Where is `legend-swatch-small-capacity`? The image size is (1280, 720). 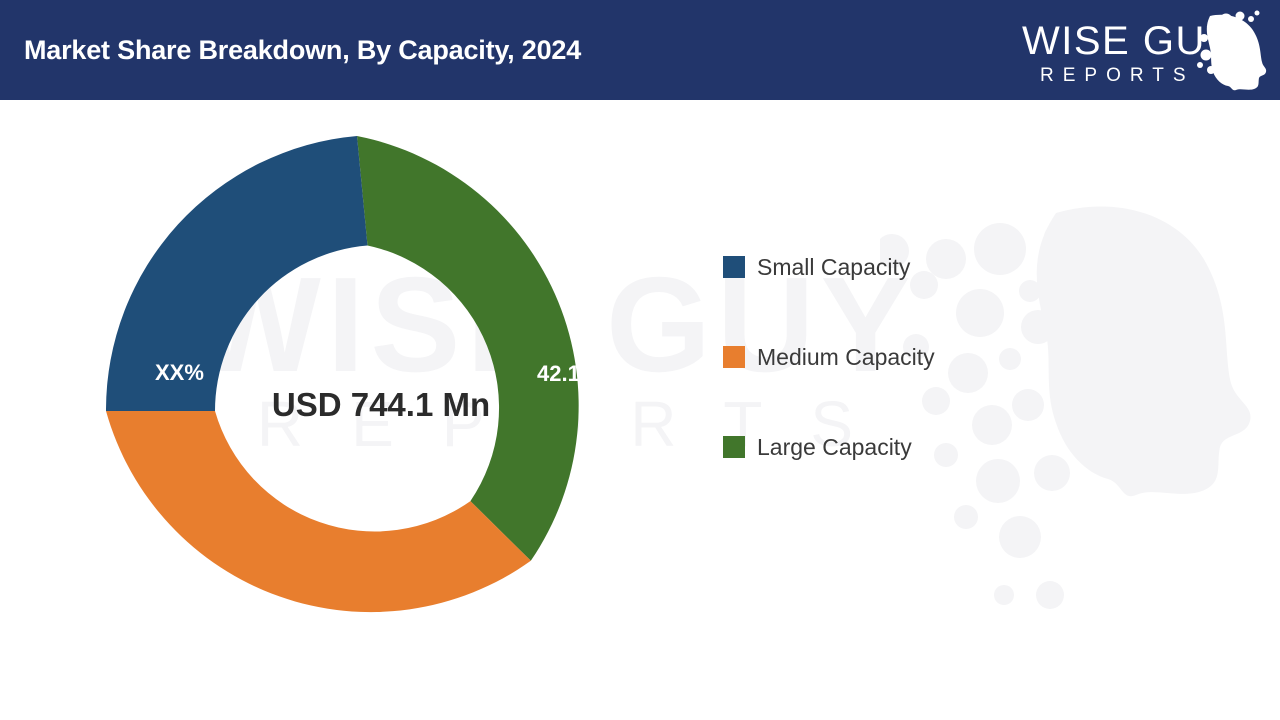
legend-swatch-small-capacity is located at coordinates (734, 267).